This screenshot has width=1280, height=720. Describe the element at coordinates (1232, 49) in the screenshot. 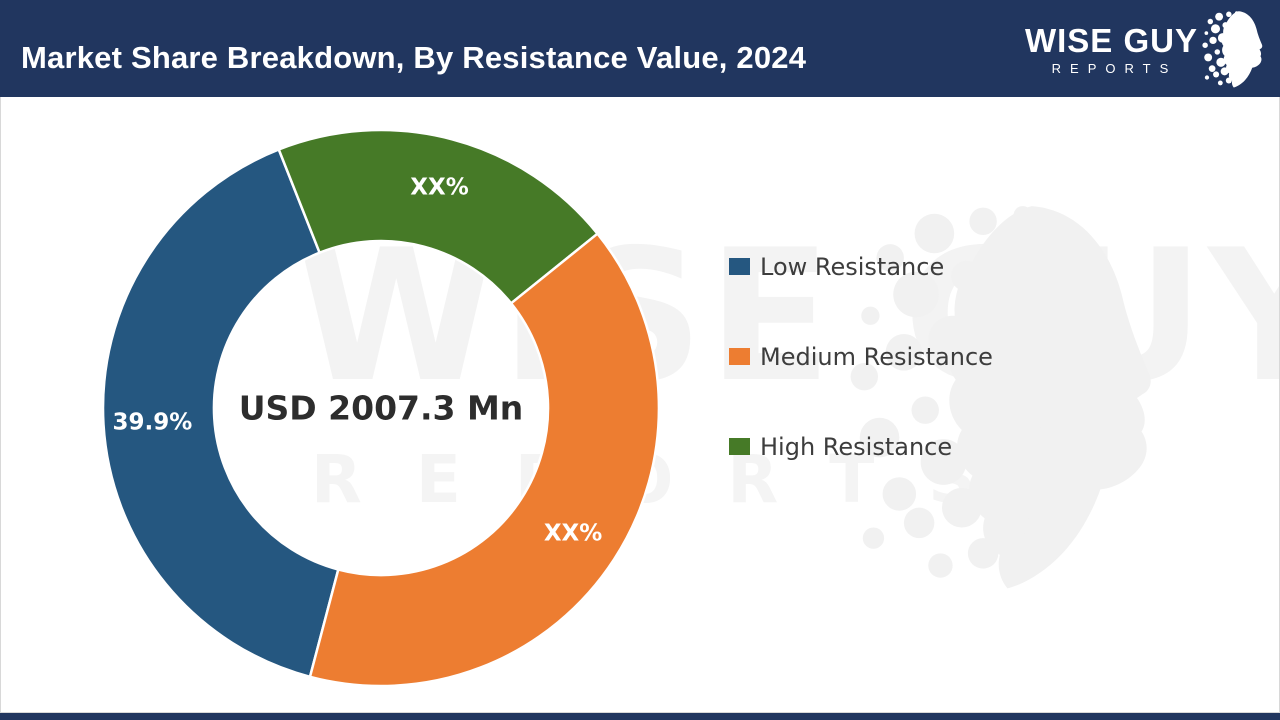

I see `logo-face-icon` at that location.